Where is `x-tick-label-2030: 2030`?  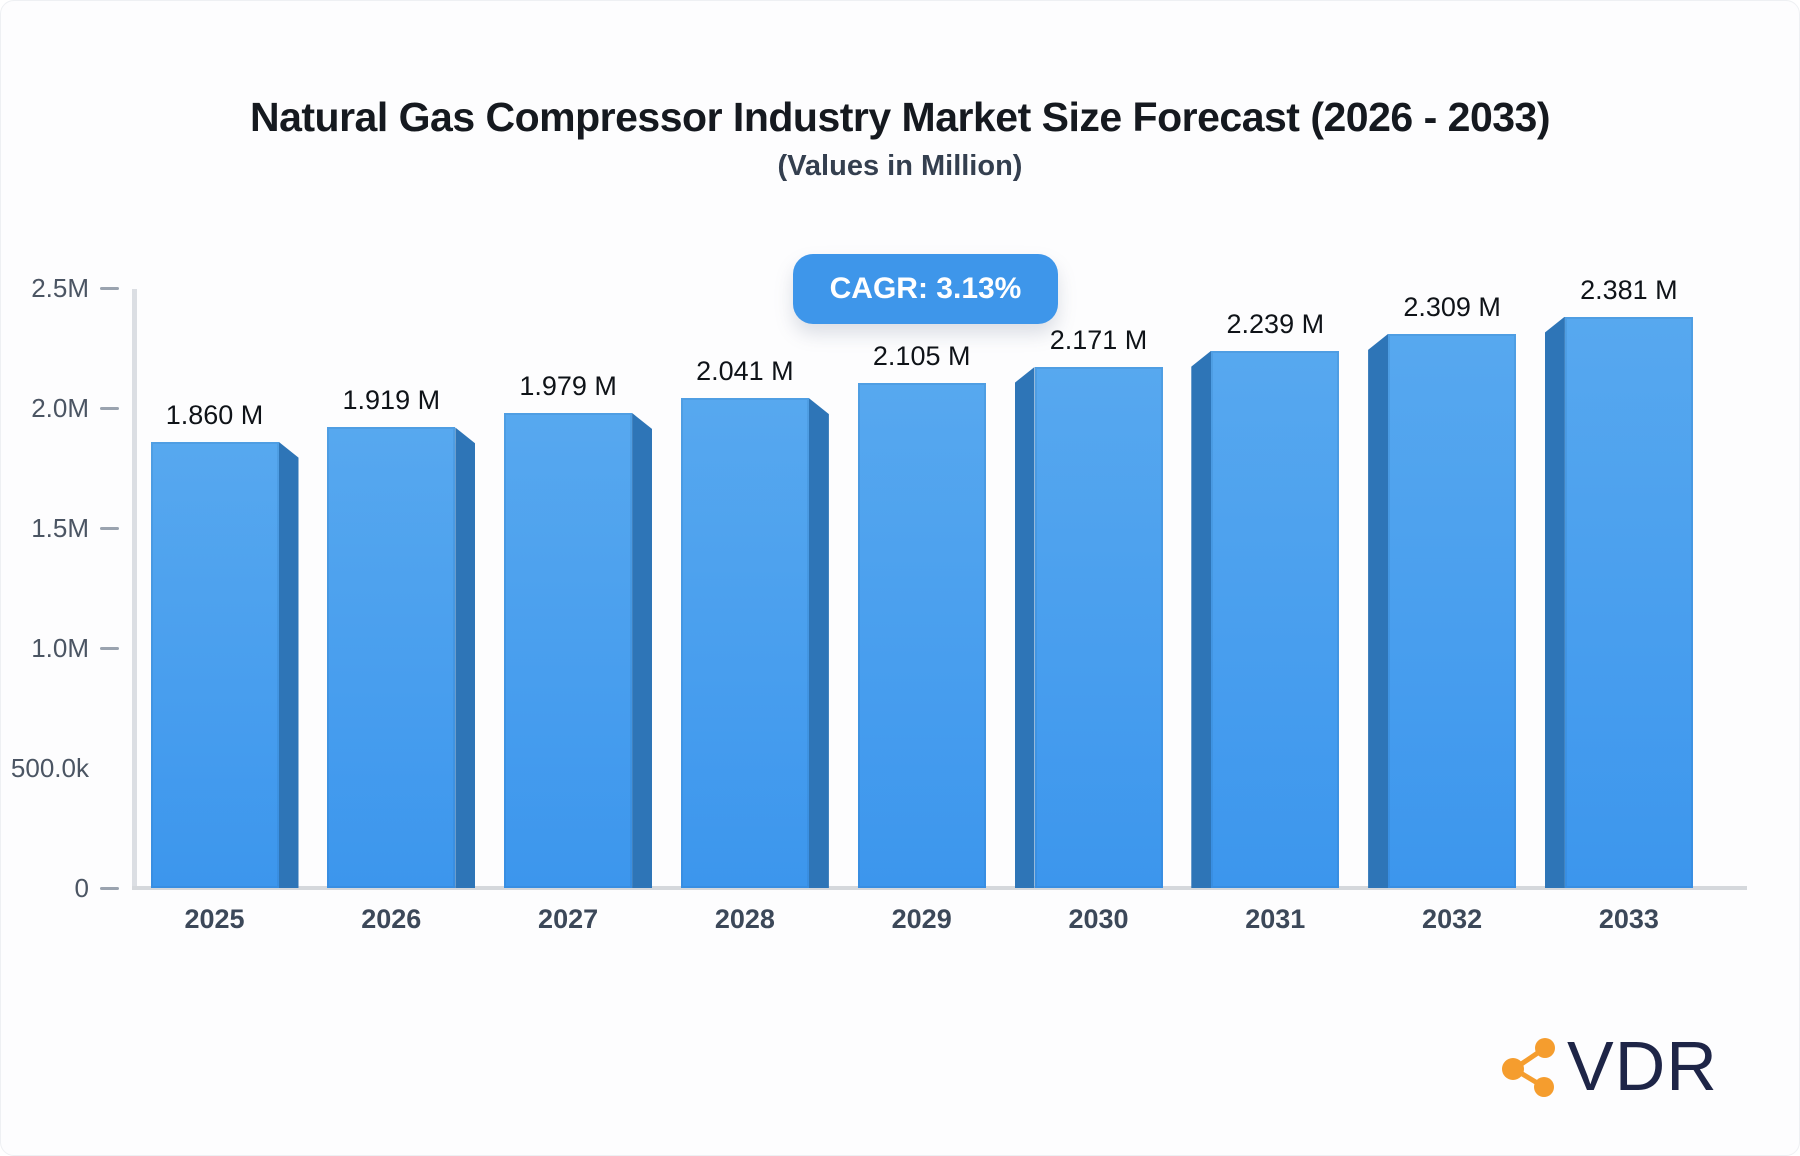 x-tick-label-2030: 2030 is located at coordinates (1098, 919).